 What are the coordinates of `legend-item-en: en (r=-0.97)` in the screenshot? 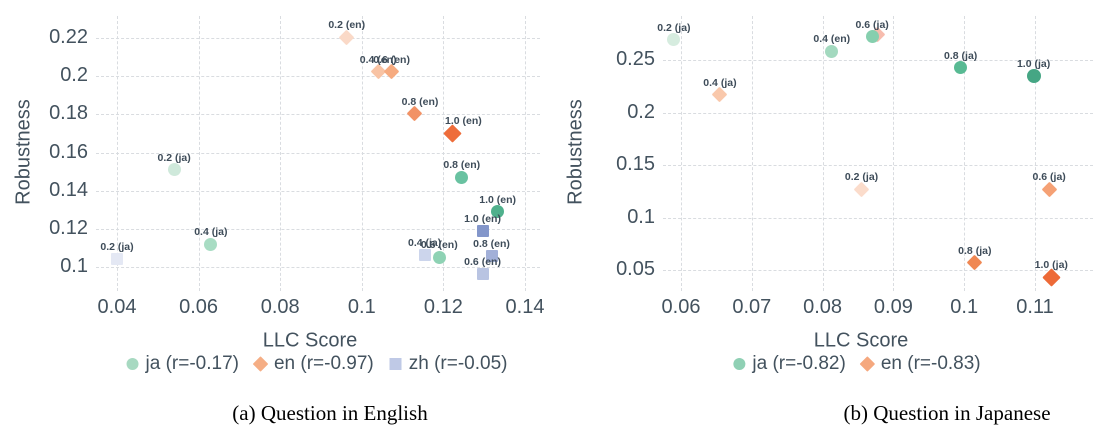 It's located at (313, 364).